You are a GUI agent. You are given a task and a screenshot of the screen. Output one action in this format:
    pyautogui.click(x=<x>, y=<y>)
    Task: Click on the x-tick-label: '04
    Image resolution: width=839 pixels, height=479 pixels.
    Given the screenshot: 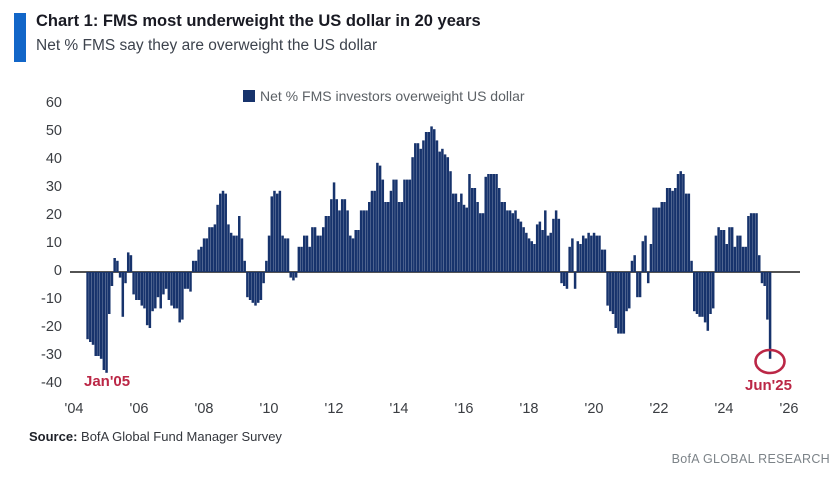 What is the action you would take?
    pyautogui.click(x=74, y=409)
    